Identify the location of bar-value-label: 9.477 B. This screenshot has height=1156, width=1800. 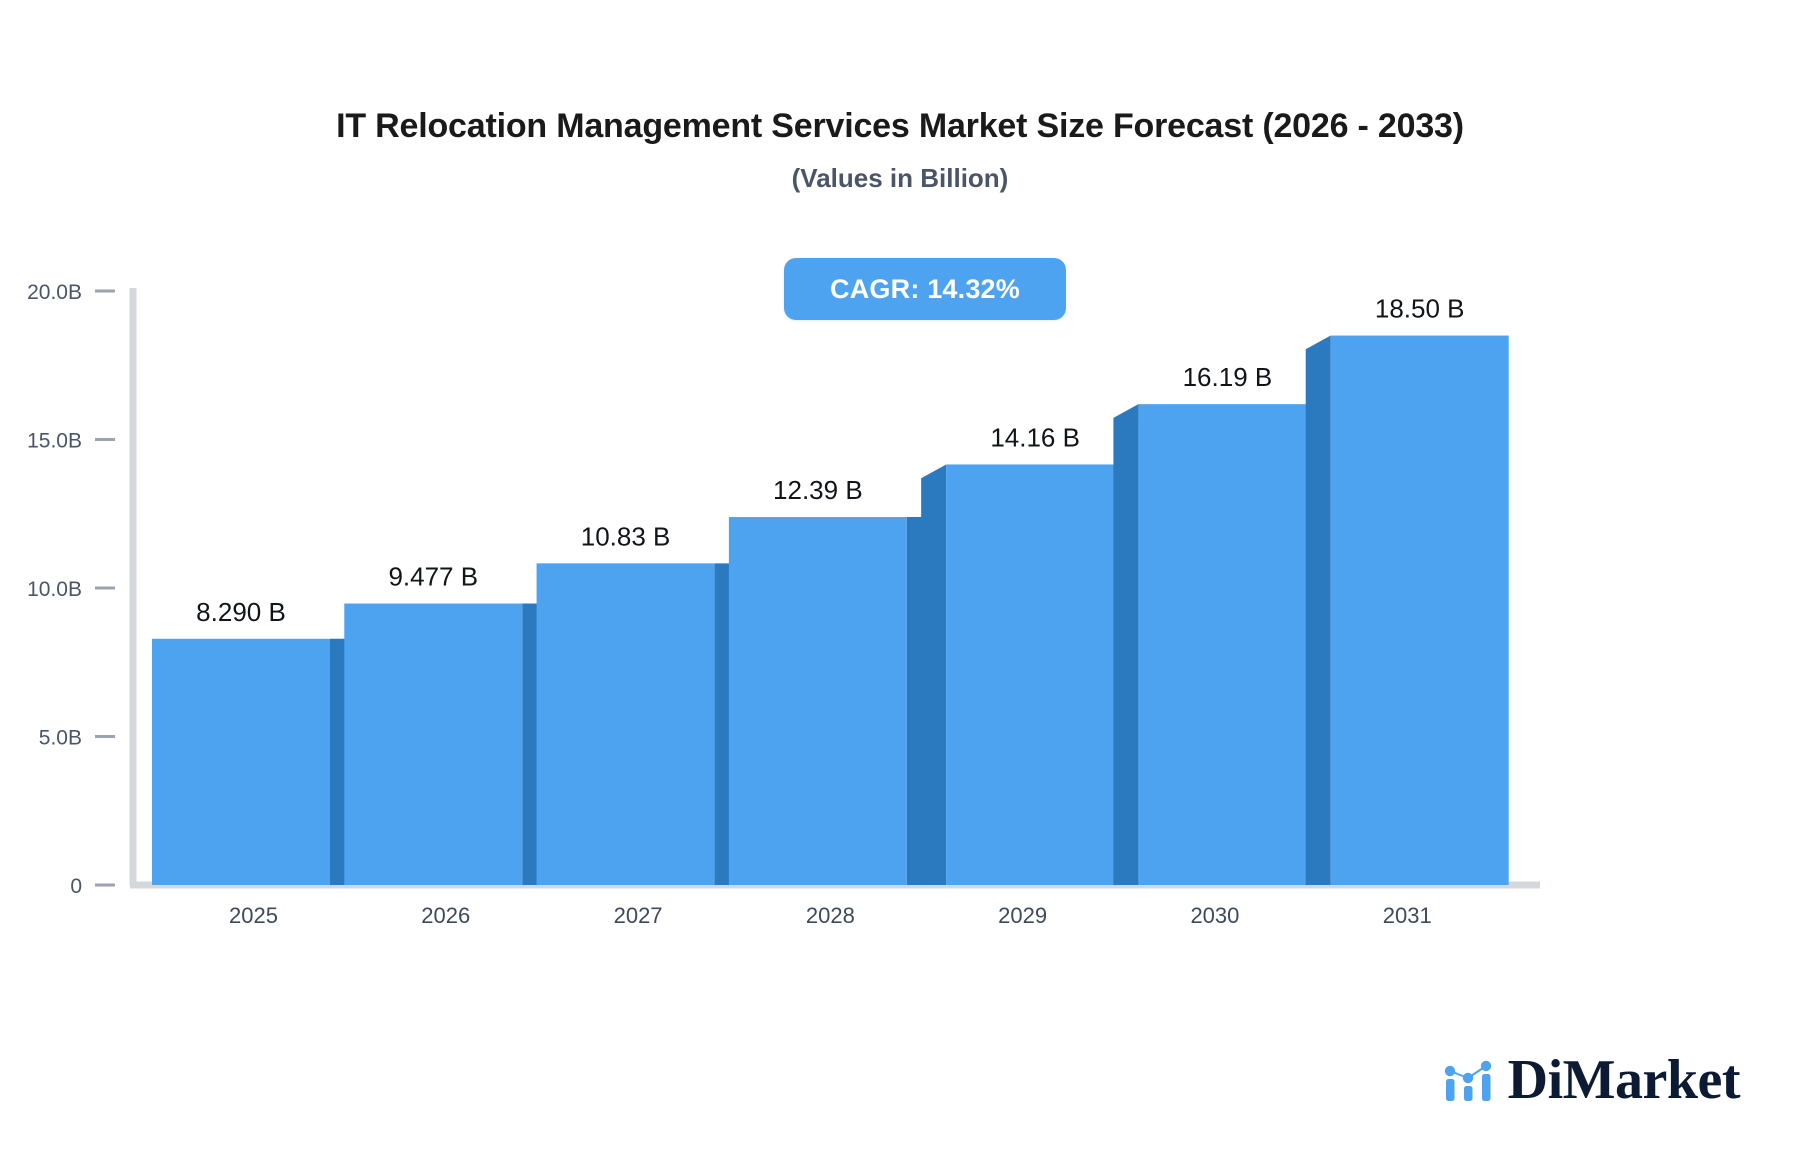
(433, 577).